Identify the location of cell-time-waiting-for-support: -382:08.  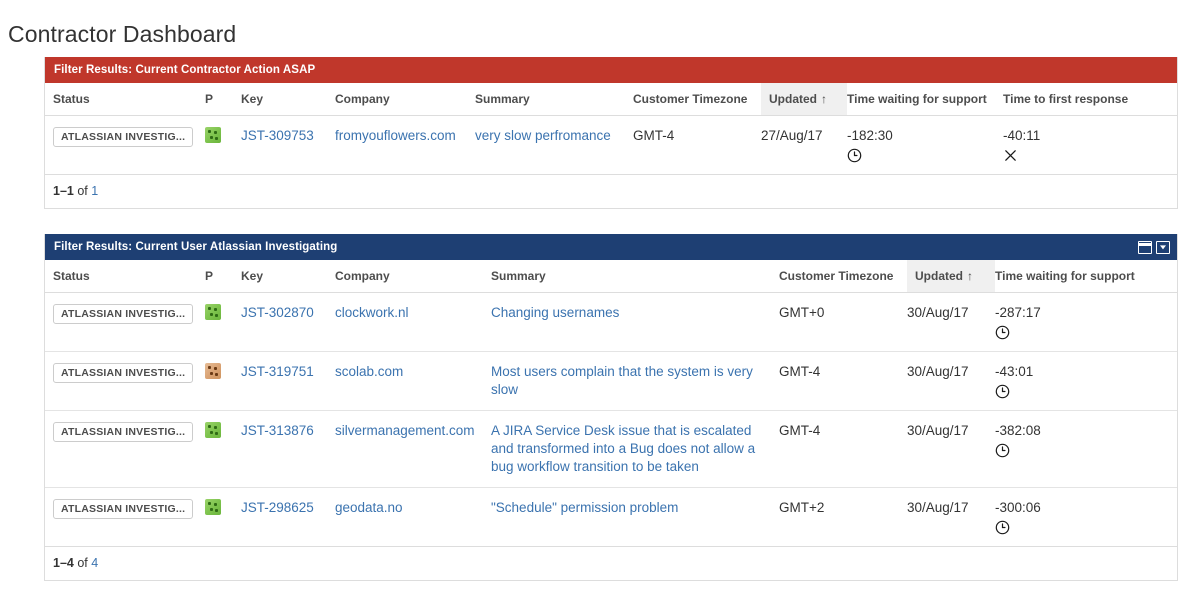
(1086, 449).